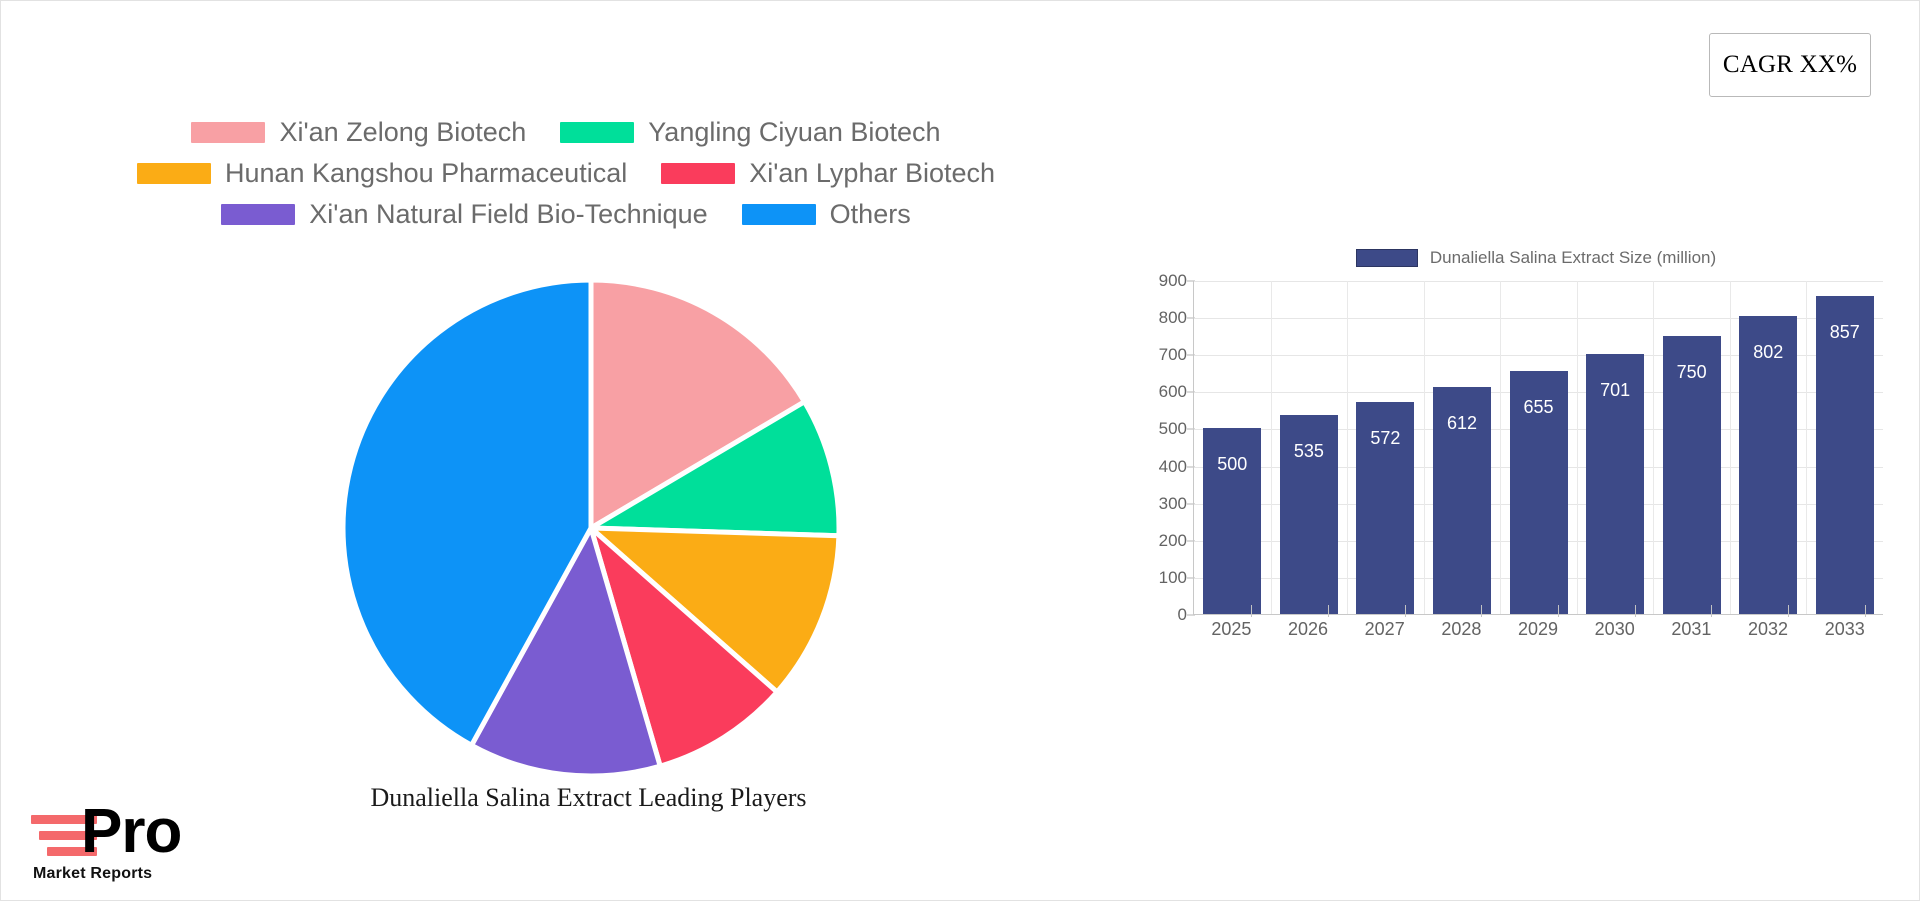  I want to click on bar-value-label: 750, so click(1691, 371).